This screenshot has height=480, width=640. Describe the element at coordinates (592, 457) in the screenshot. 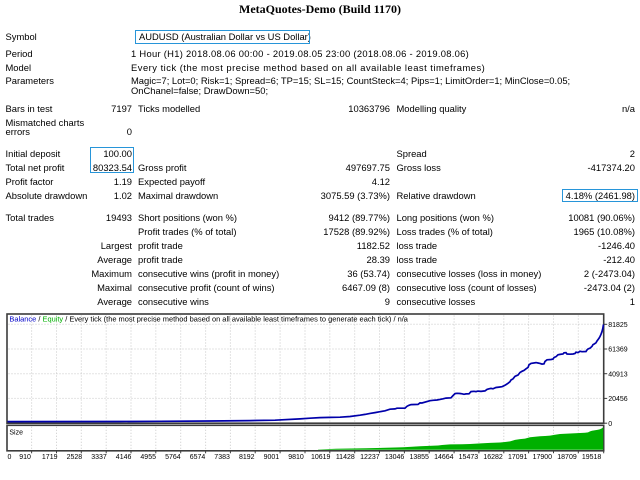

I see `svg-text: 19518` at that location.